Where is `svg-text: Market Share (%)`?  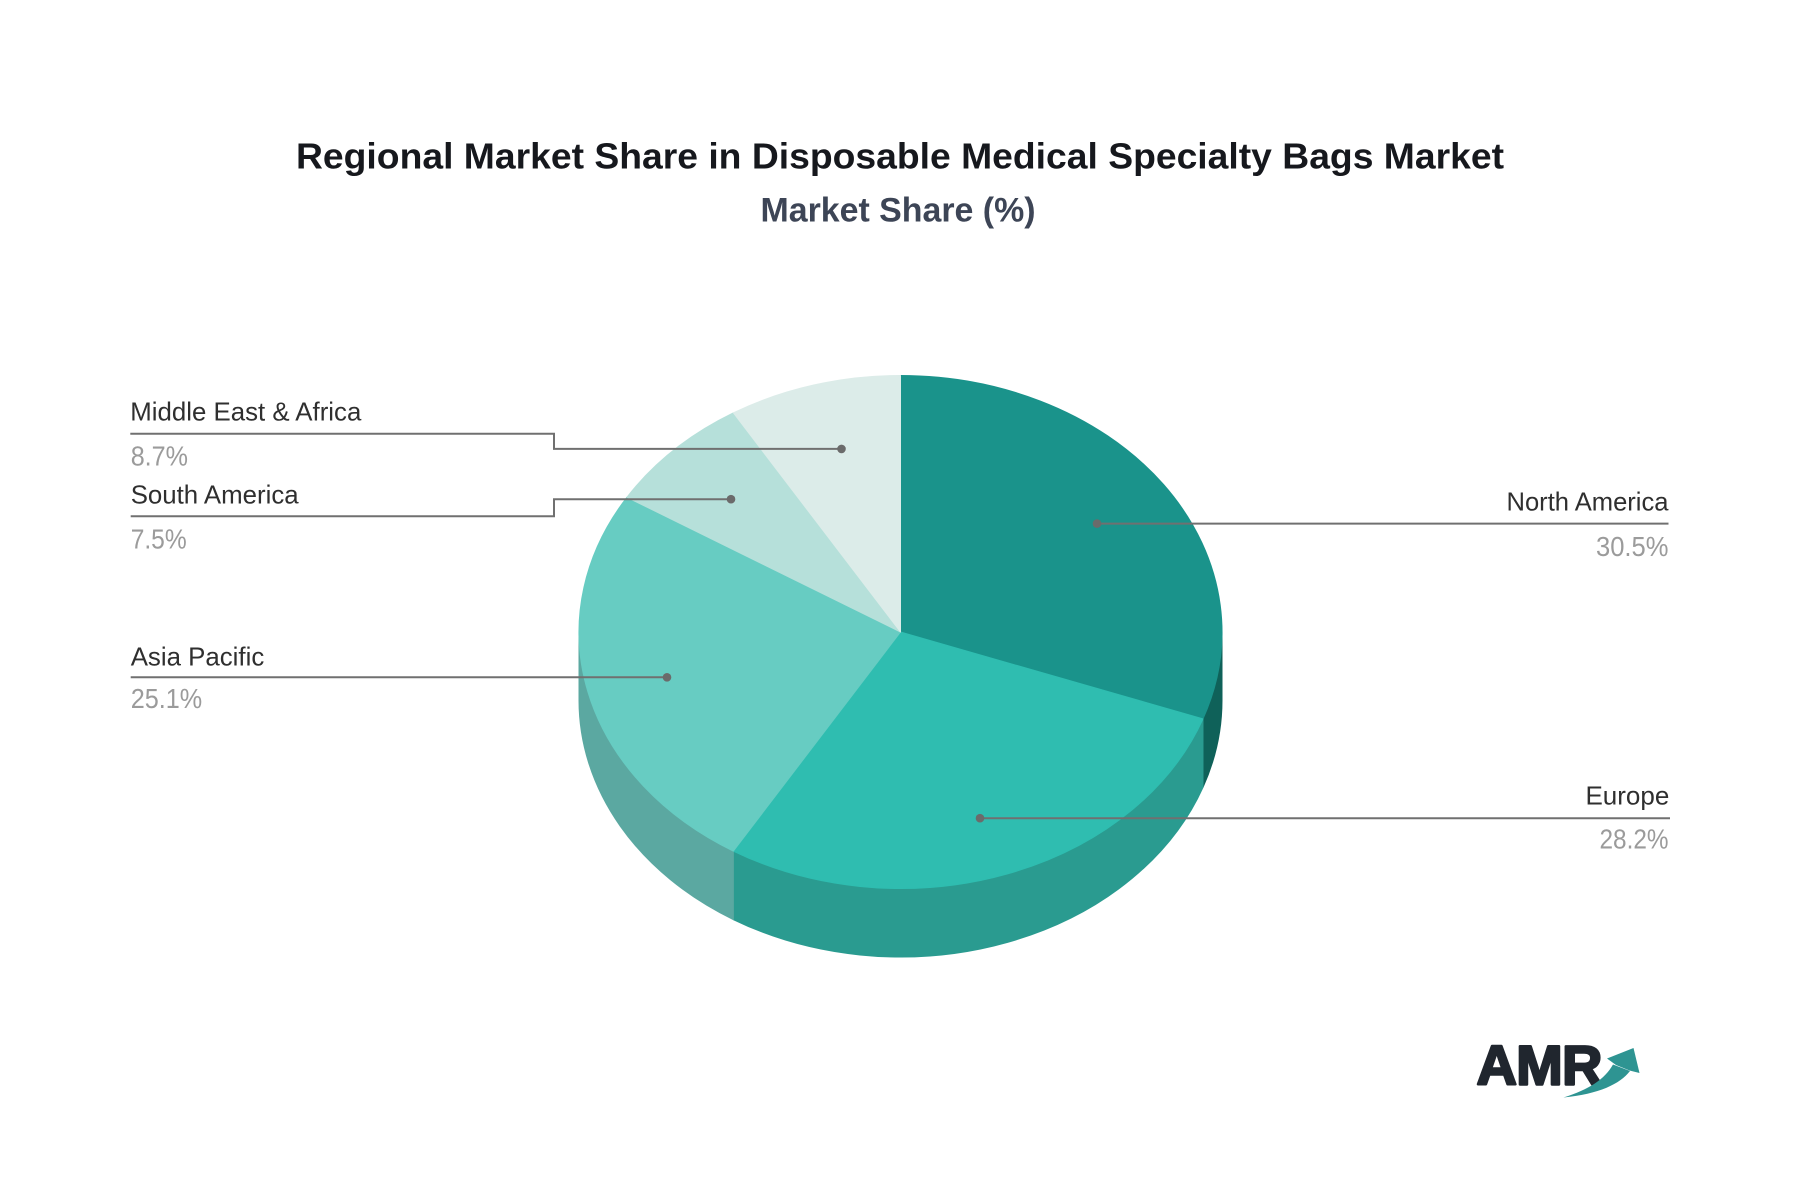
svg-text: Market Share (%) is located at coordinates (898, 211).